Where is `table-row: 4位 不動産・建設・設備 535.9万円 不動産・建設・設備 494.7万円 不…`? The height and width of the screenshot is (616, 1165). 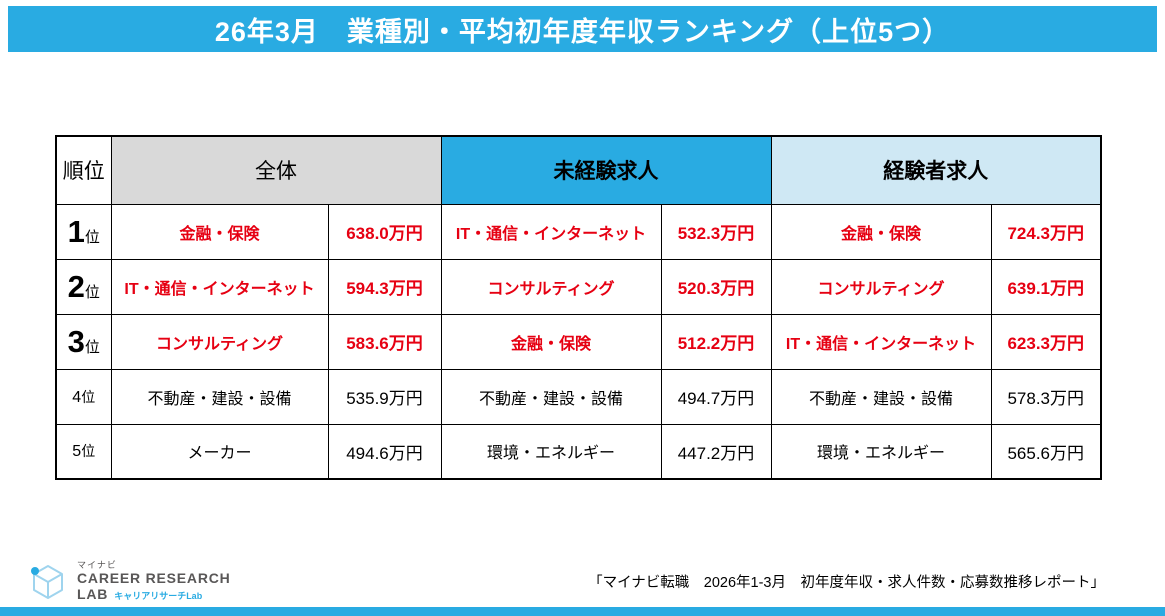
table-row: 4位 不動産・建設・設備 535.9万円 不動産・建設・設備 494.7万円 不… is located at coordinates (578, 396).